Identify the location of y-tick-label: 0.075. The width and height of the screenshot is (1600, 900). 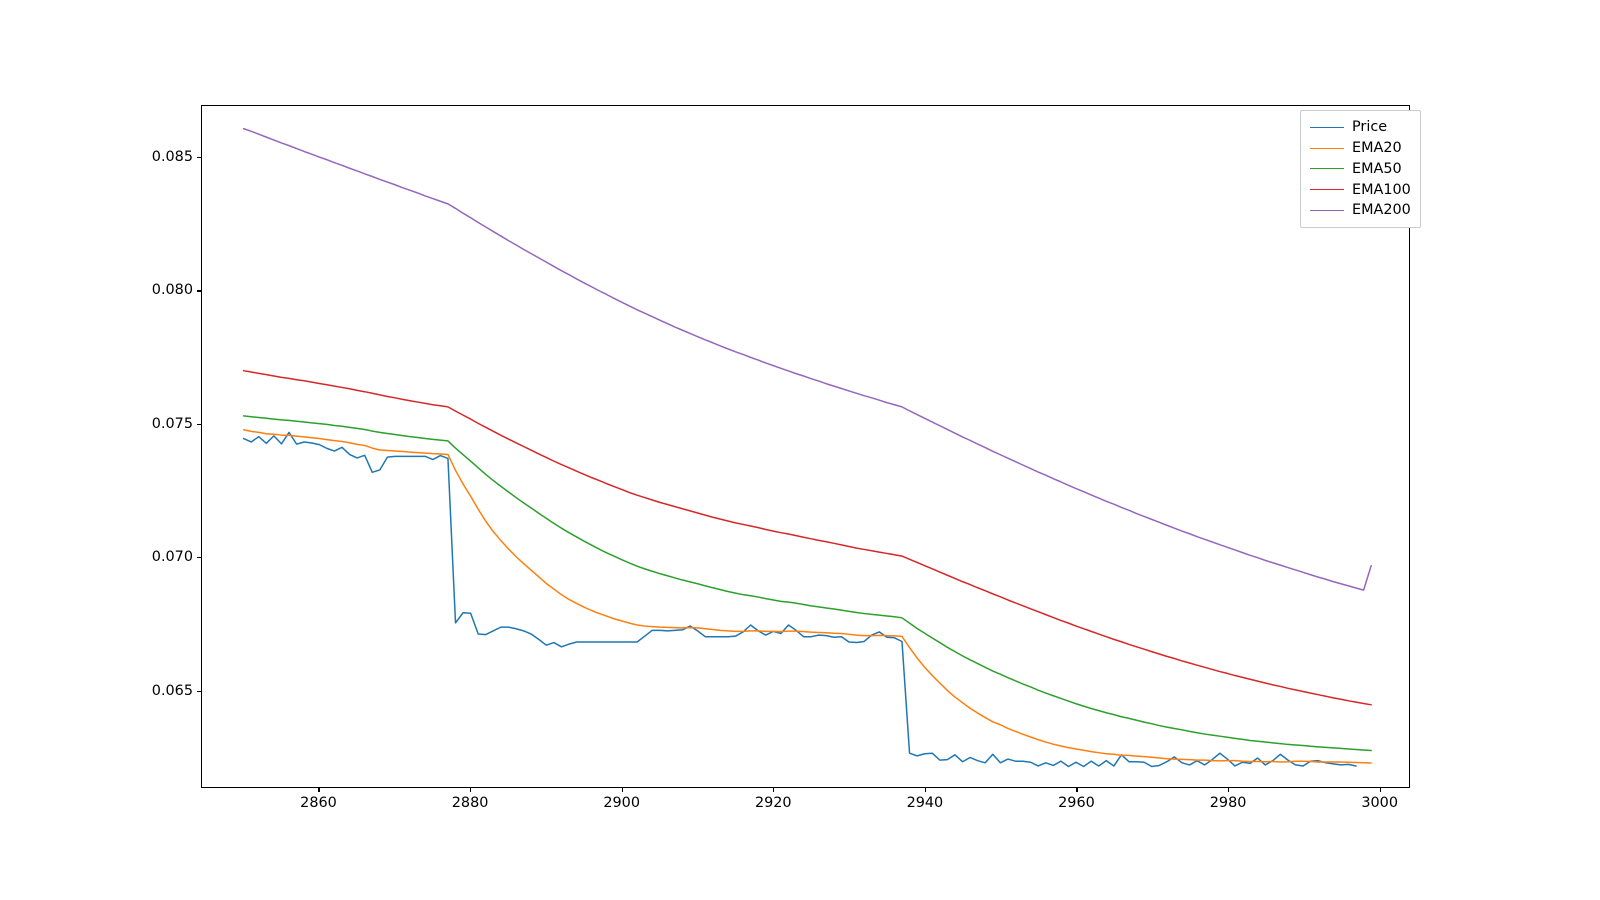
(172, 423).